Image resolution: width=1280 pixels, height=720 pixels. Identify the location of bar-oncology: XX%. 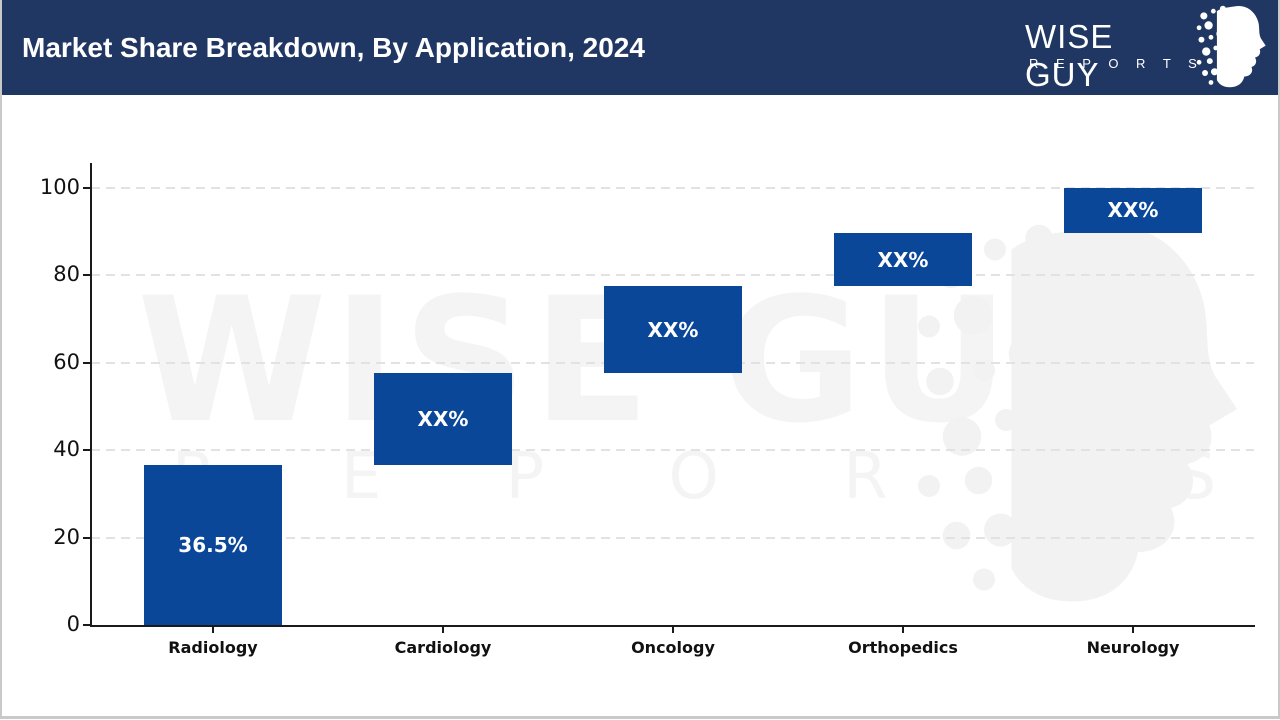
(673, 329).